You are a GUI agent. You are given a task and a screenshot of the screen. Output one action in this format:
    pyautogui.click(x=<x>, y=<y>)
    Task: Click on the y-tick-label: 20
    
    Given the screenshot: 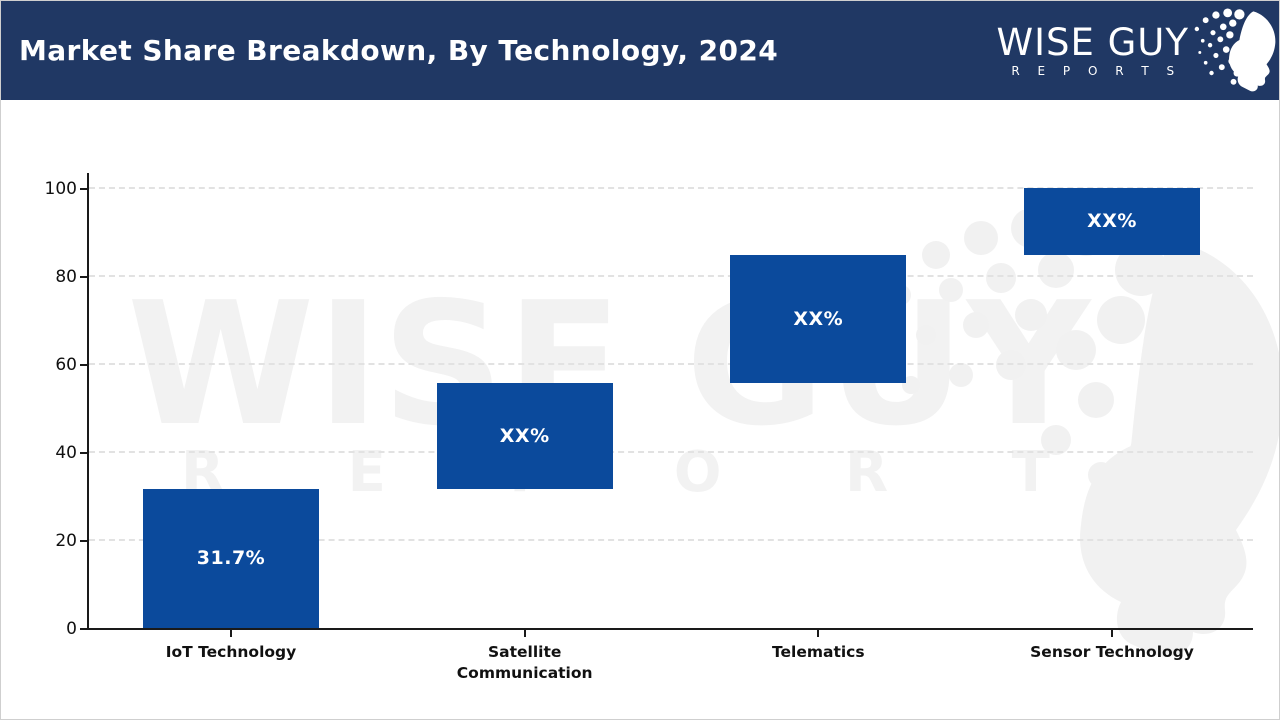 What is the action you would take?
    pyautogui.click(x=66, y=541)
    